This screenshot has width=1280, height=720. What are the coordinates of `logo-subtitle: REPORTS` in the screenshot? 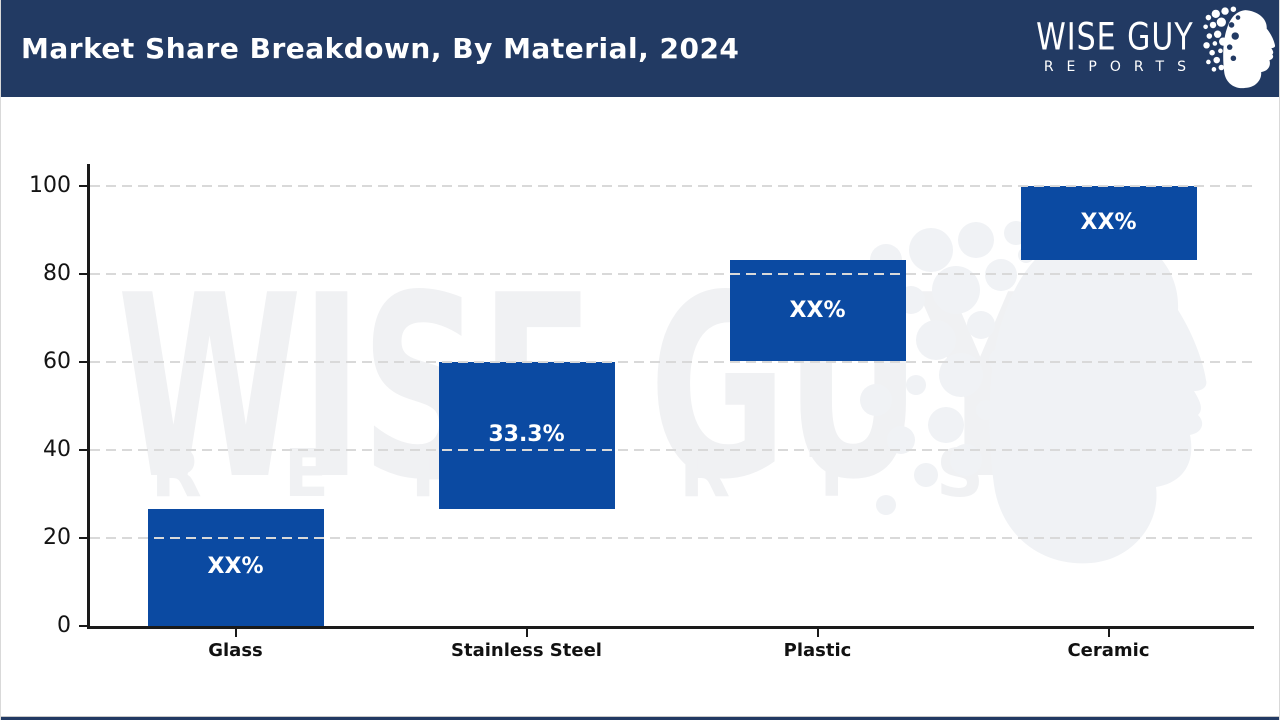 It's located at (1121, 66).